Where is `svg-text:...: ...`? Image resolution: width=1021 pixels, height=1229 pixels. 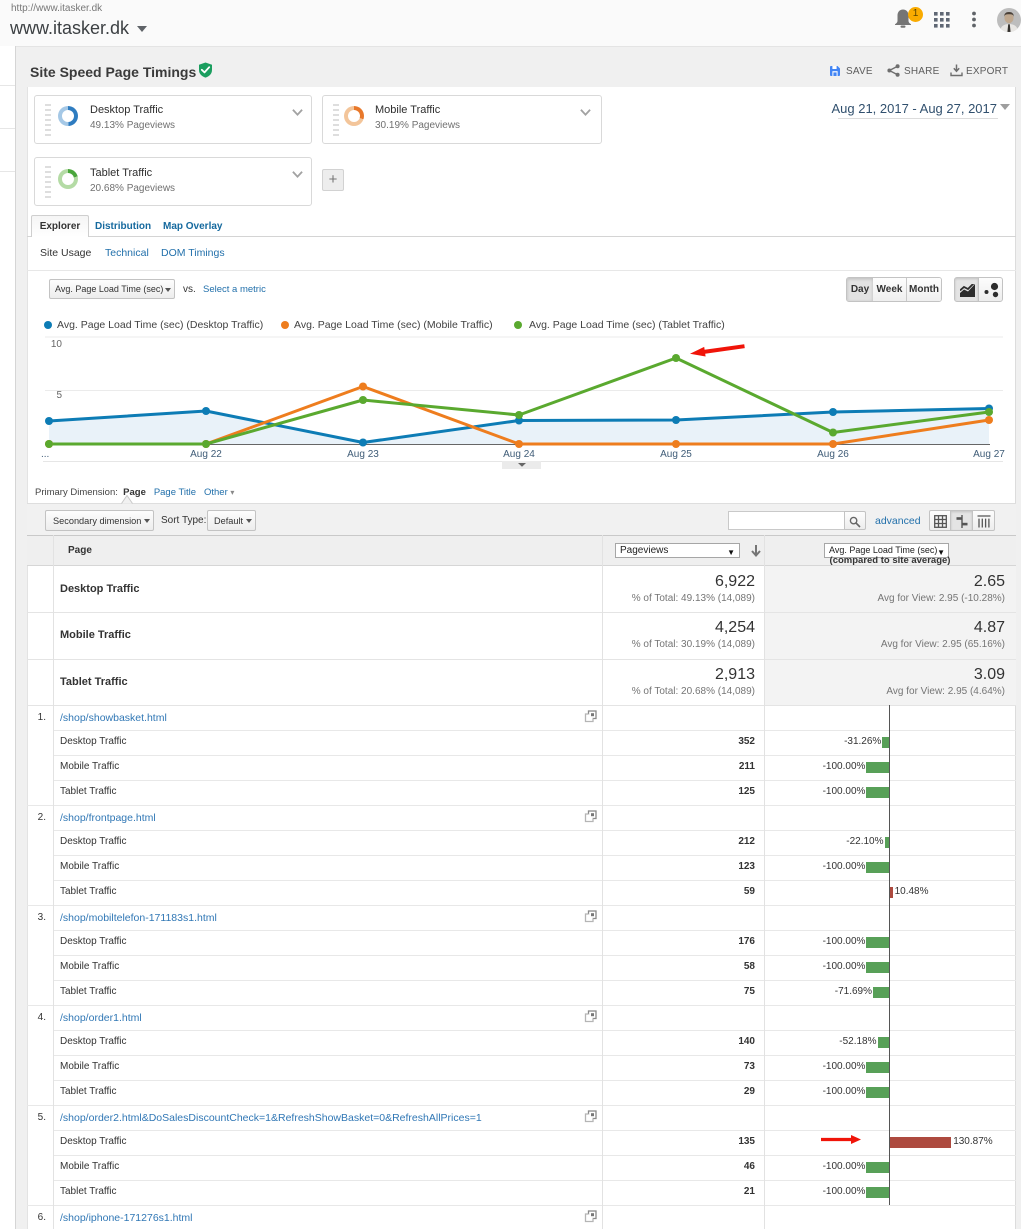
svg-text:...: ... is located at coordinates (45, 454).